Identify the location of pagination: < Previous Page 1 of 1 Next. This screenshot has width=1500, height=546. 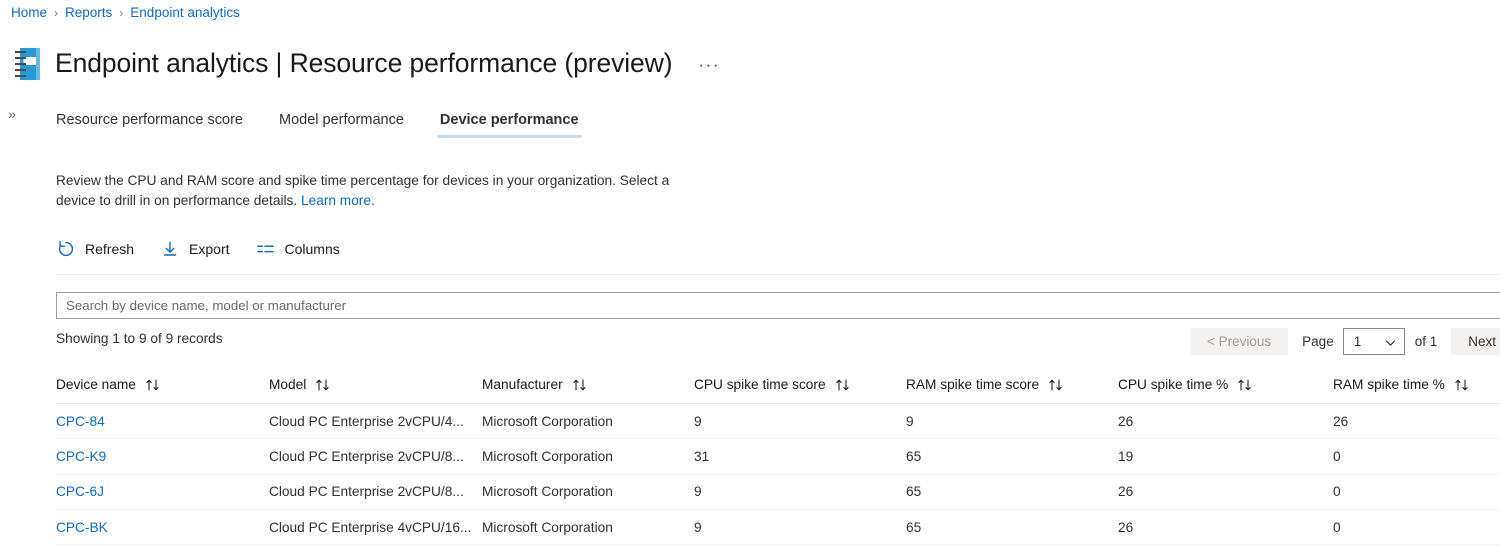
(1345, 341).